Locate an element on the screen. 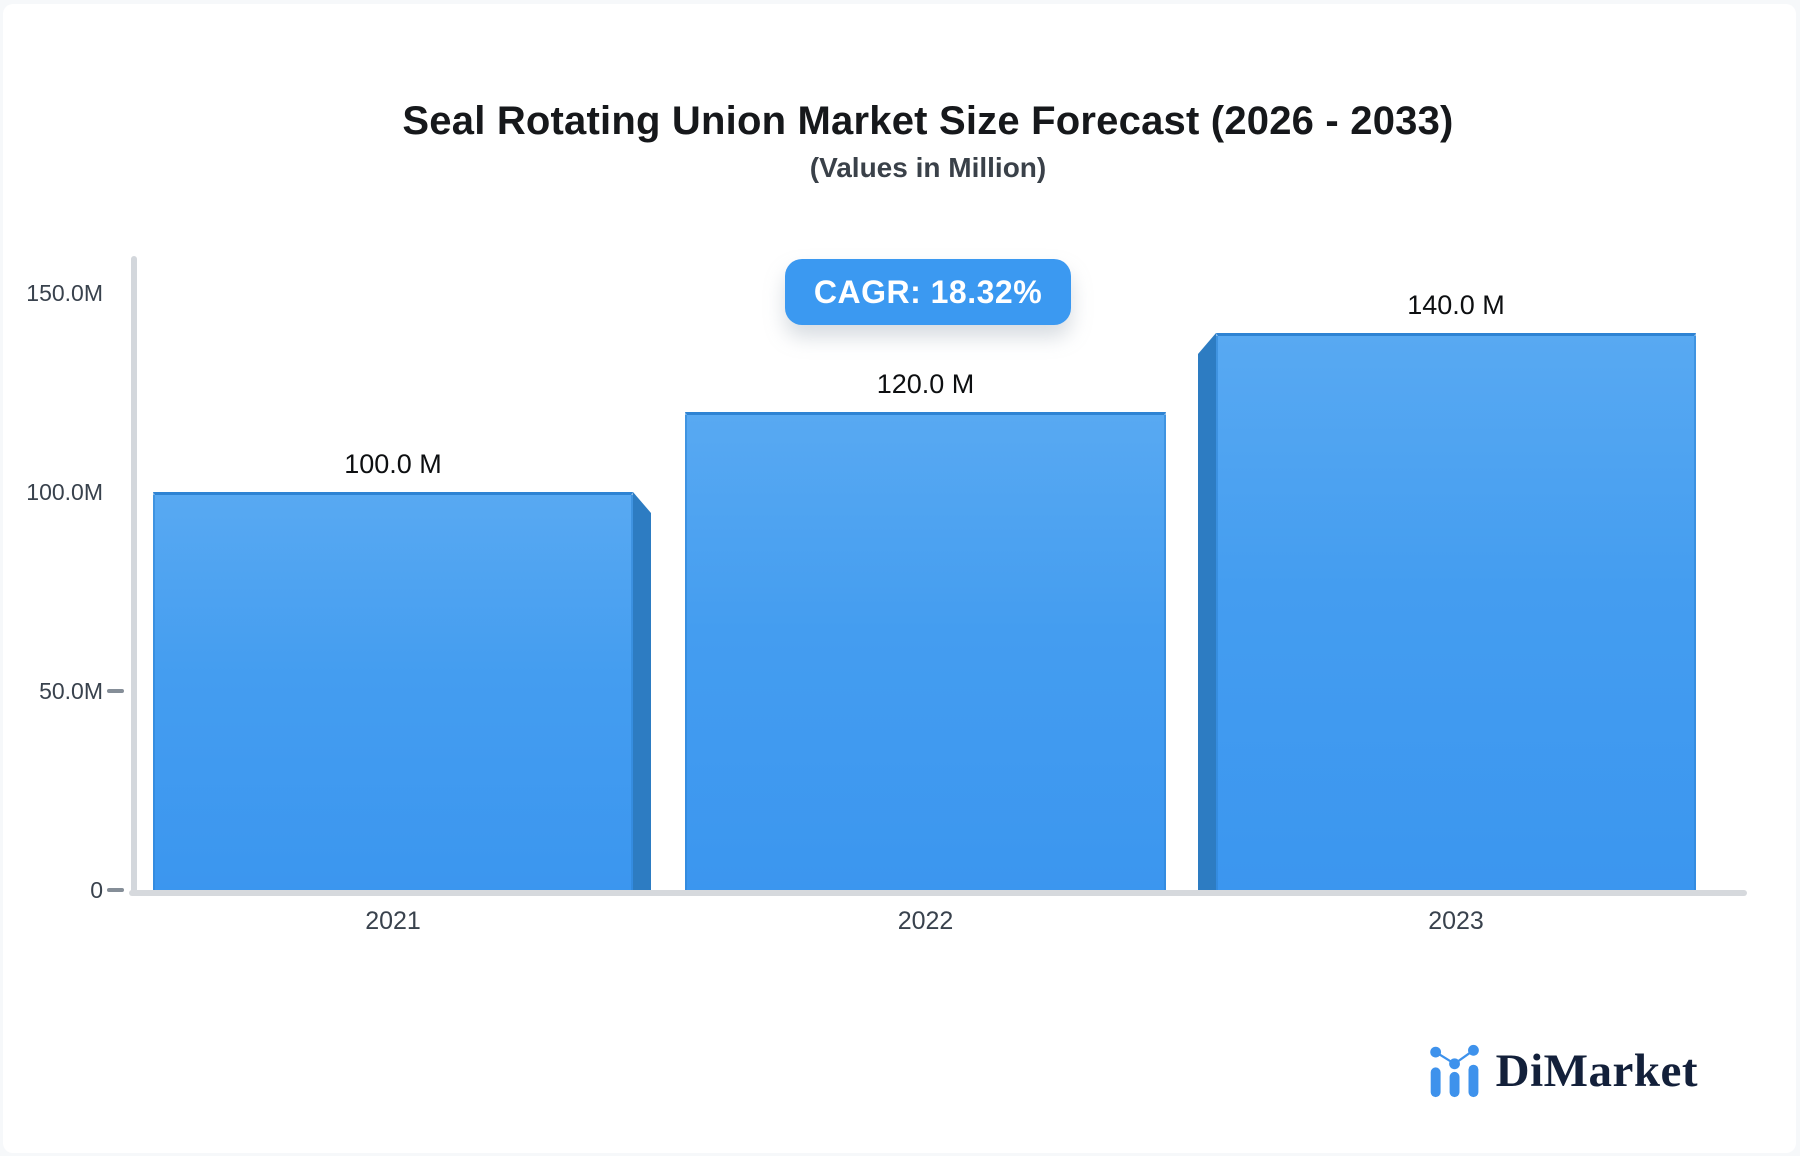  x-tick-label-2022: 2022 is located at coordinates (925, 921).